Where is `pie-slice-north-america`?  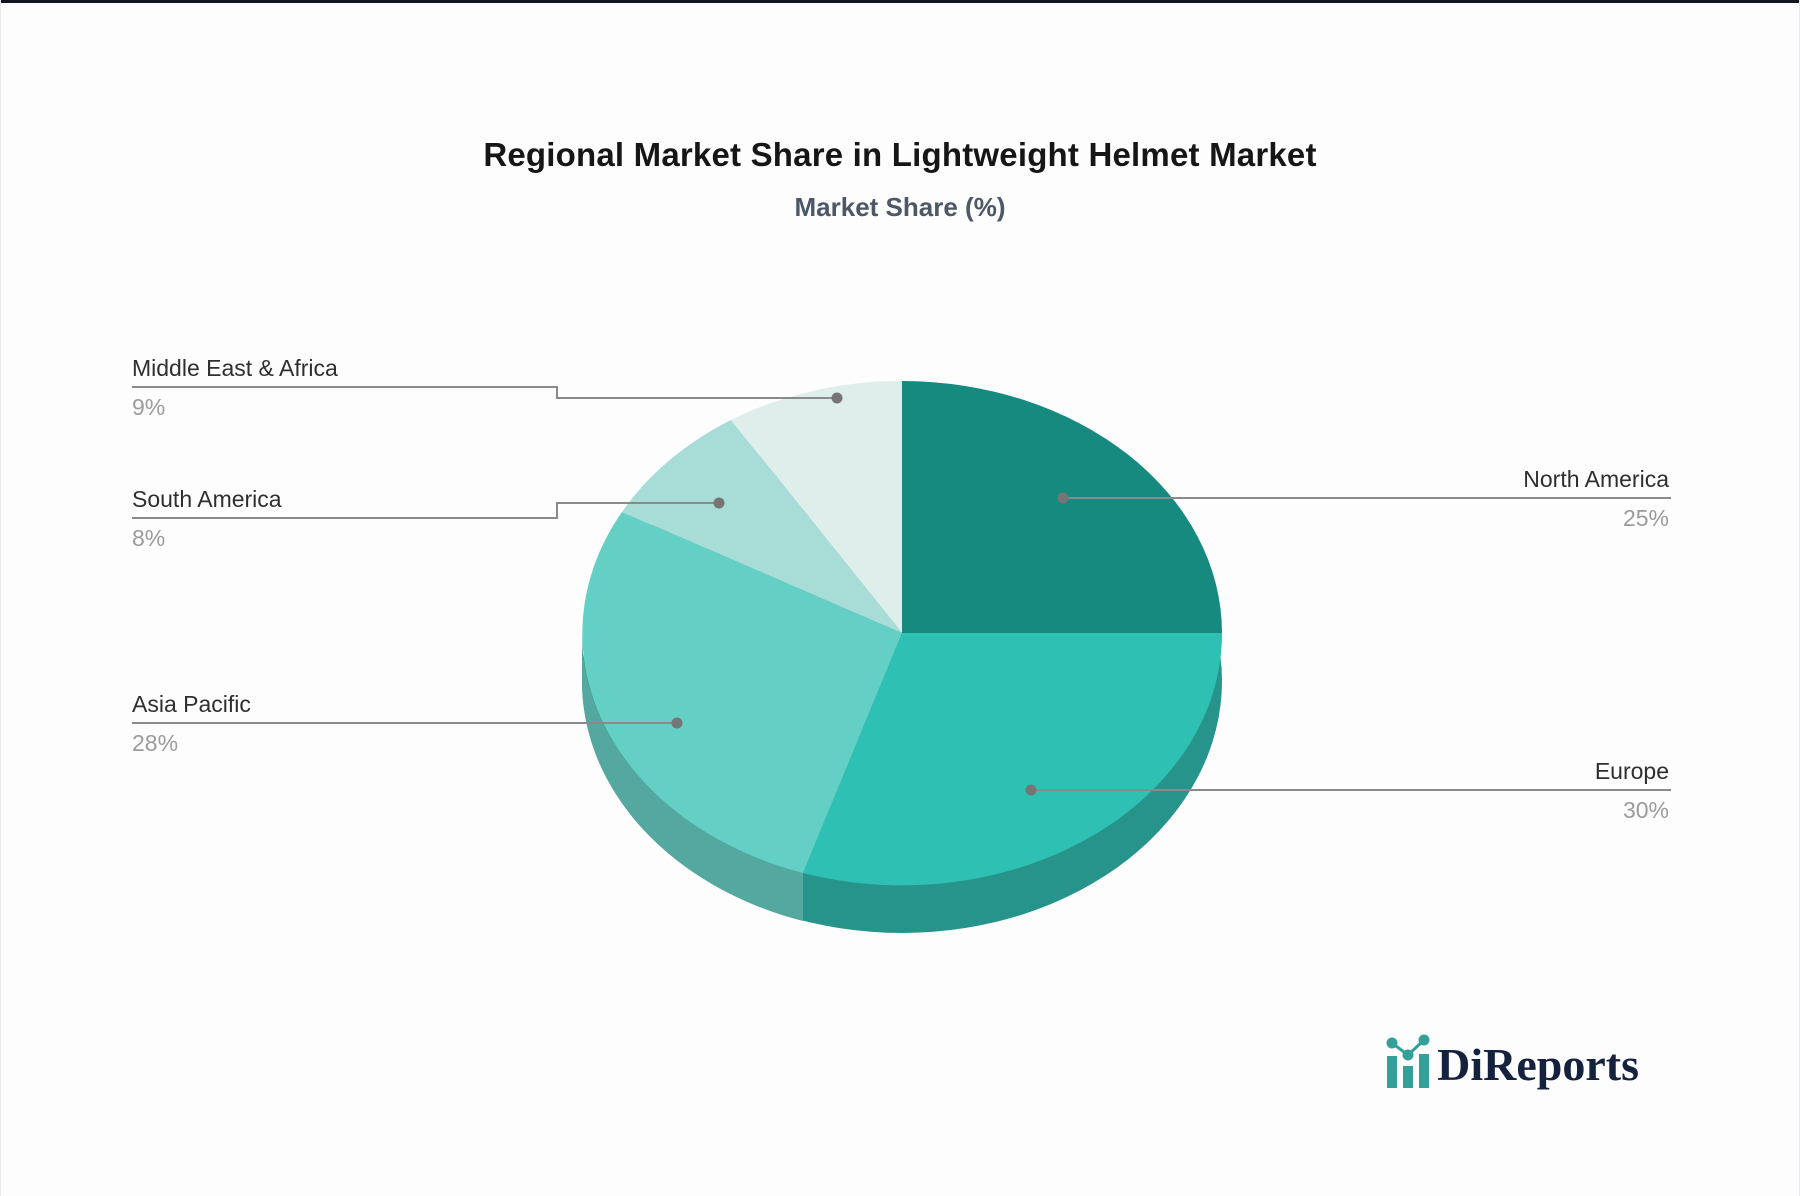
pie-slice-north-america is located at coordinates (1062, 507).